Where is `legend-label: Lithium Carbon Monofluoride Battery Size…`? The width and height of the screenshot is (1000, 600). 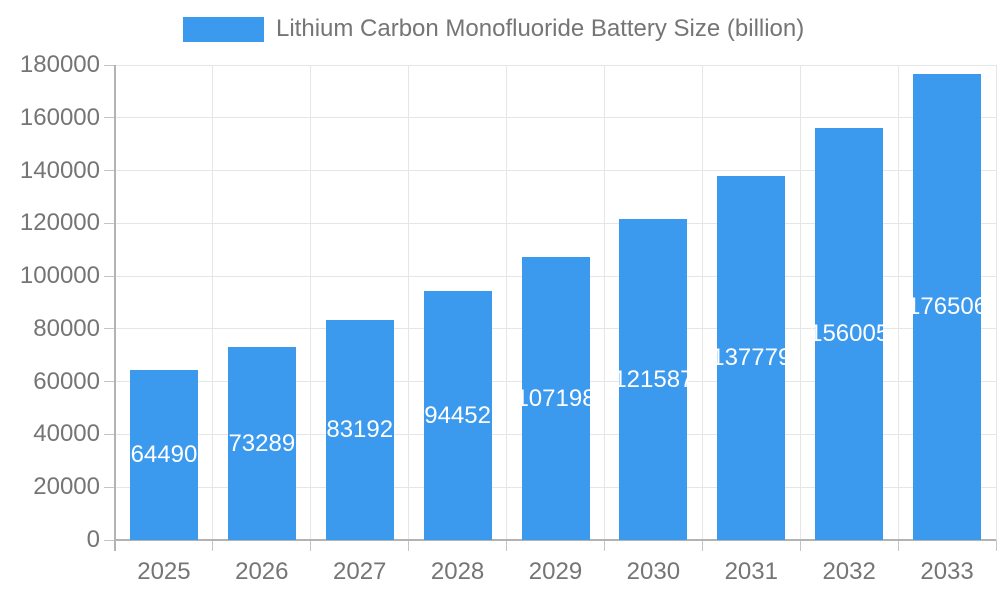
legend-label: Lithium Carbon Monofluoride Battery Size… is located at coordinates (540, 28).